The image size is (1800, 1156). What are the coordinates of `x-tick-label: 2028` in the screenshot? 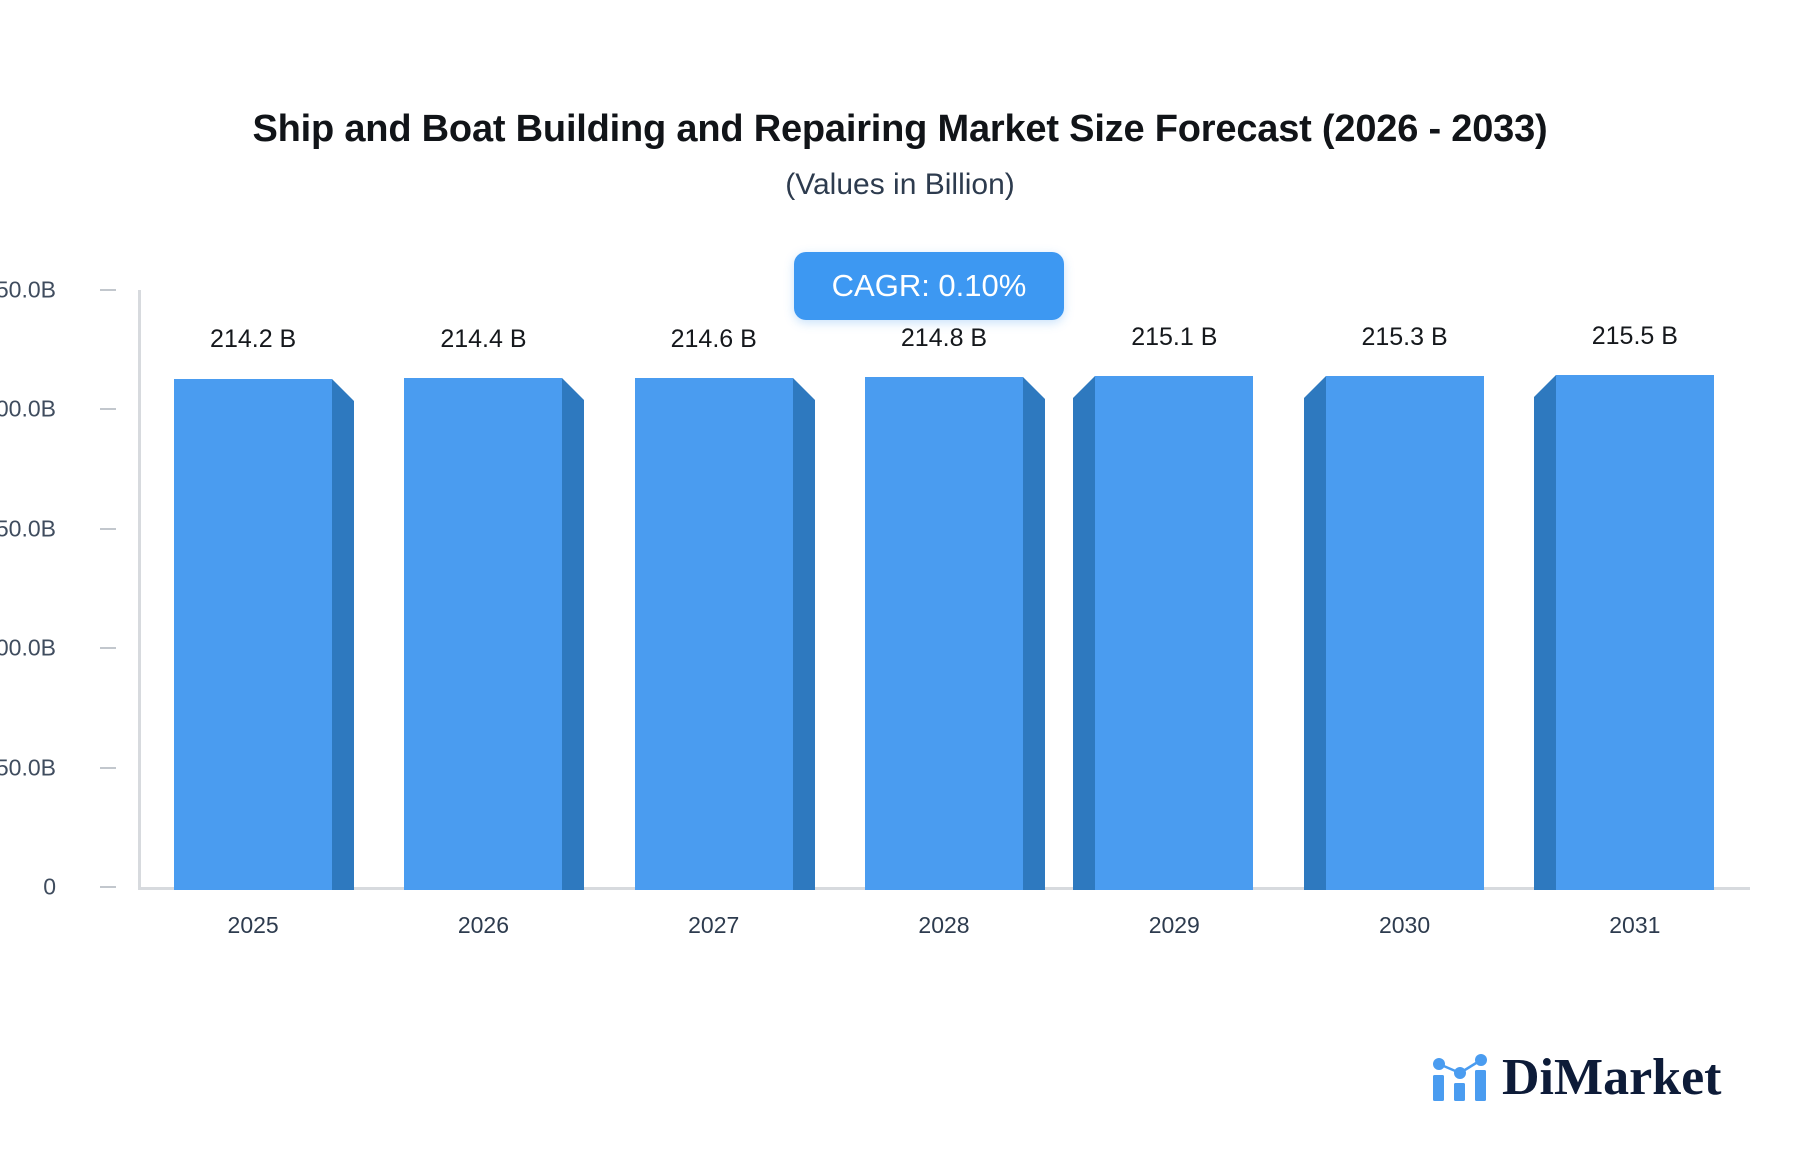 It's located at (944, 925).